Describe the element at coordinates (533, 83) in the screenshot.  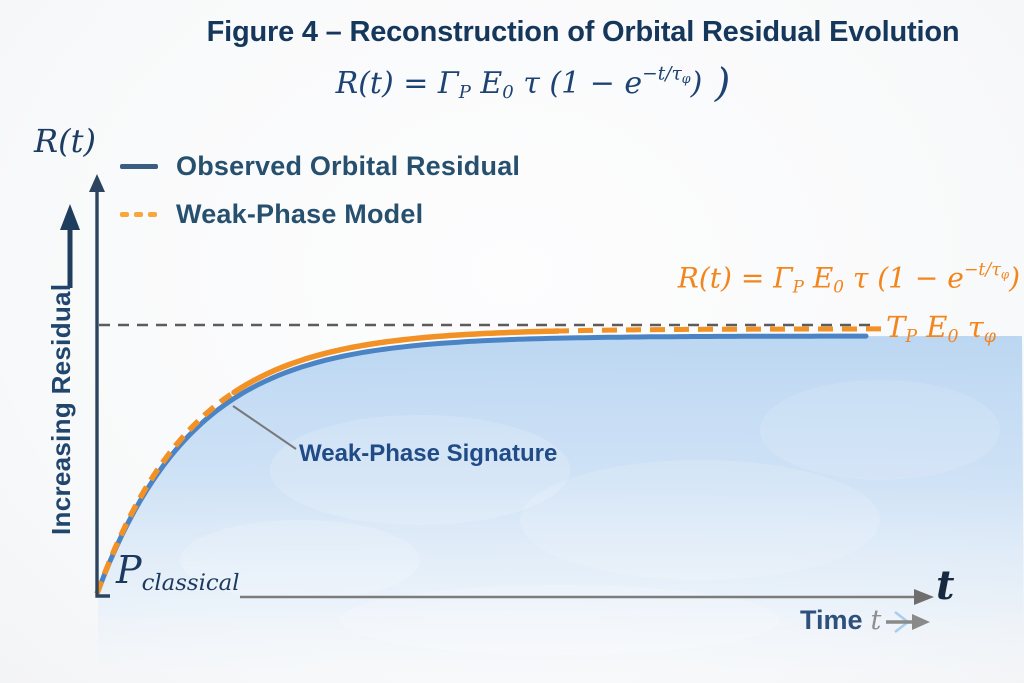
I see `main-equation: R(t) = ΓP E0 τ (1 − e−t/τφ) )` at that location.